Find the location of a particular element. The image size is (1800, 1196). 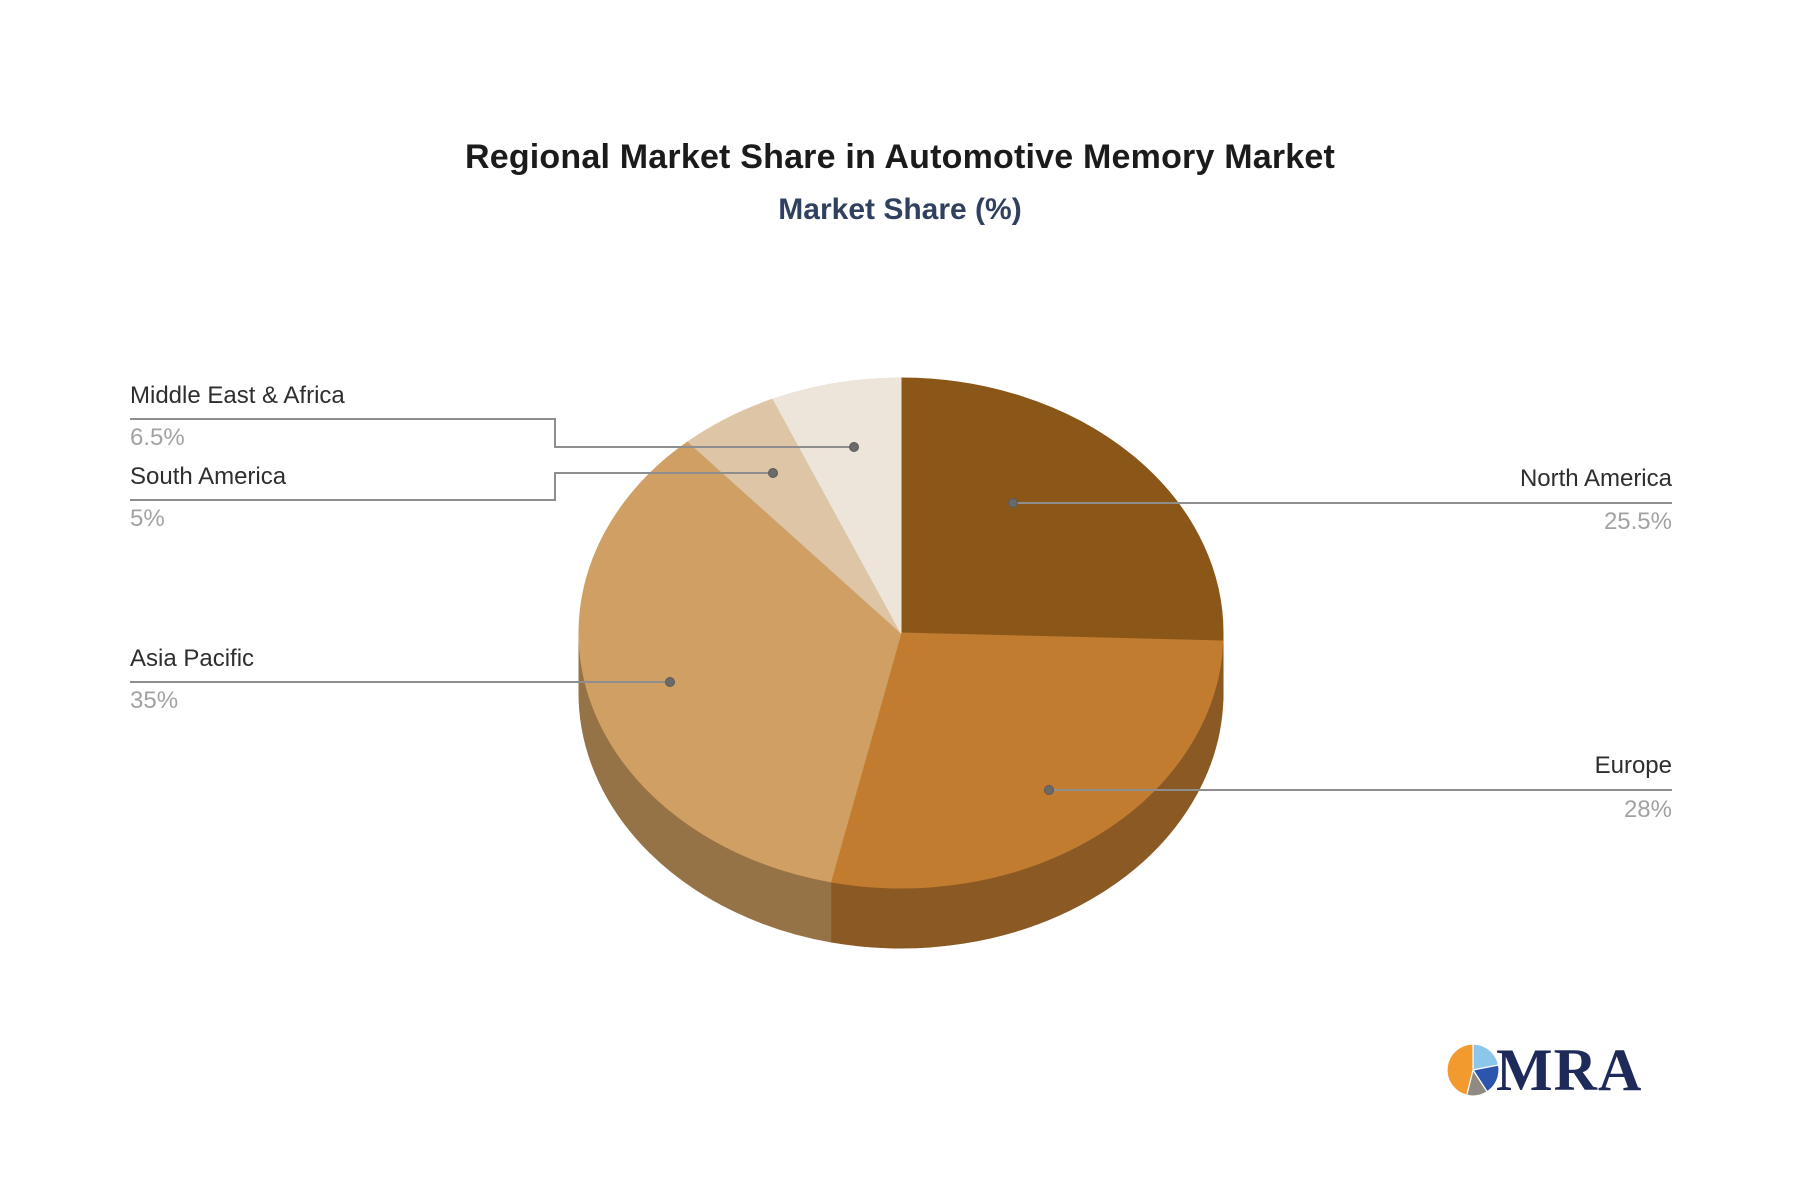

callout-label-north-america: North America is located at coordinates (1595, 478).